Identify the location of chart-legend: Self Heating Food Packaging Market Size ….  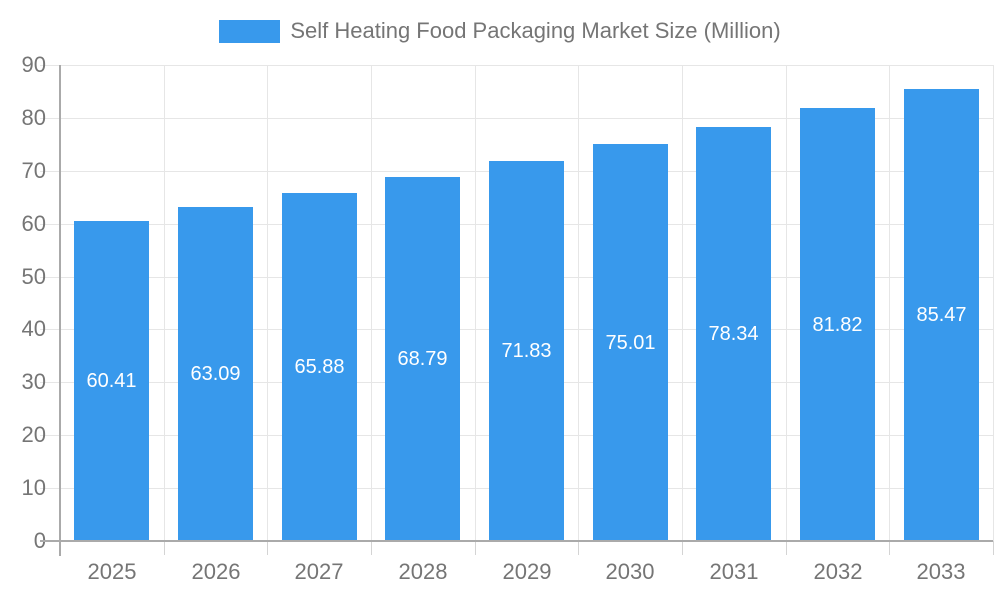
(500, 31).